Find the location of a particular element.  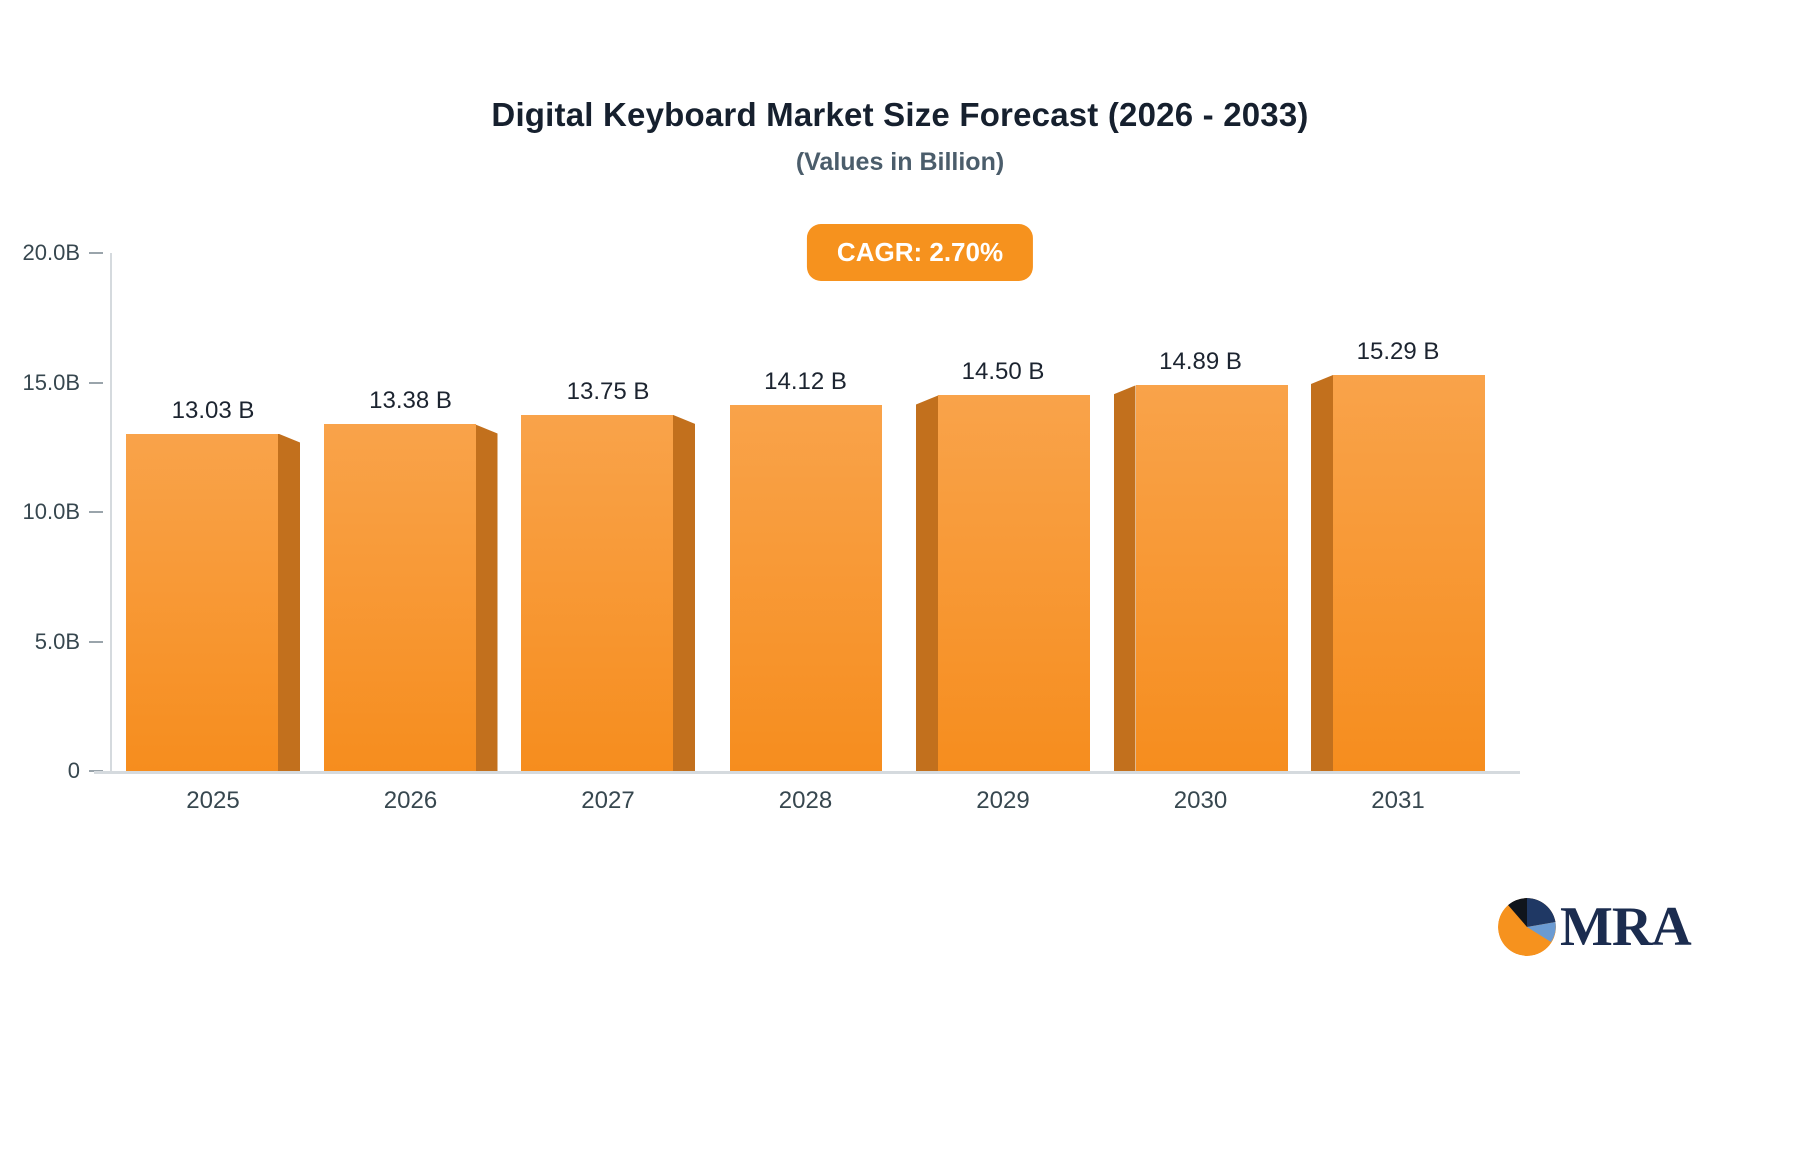

y-axis-tick-label: 20.0B is located at coordinates (51, 252).